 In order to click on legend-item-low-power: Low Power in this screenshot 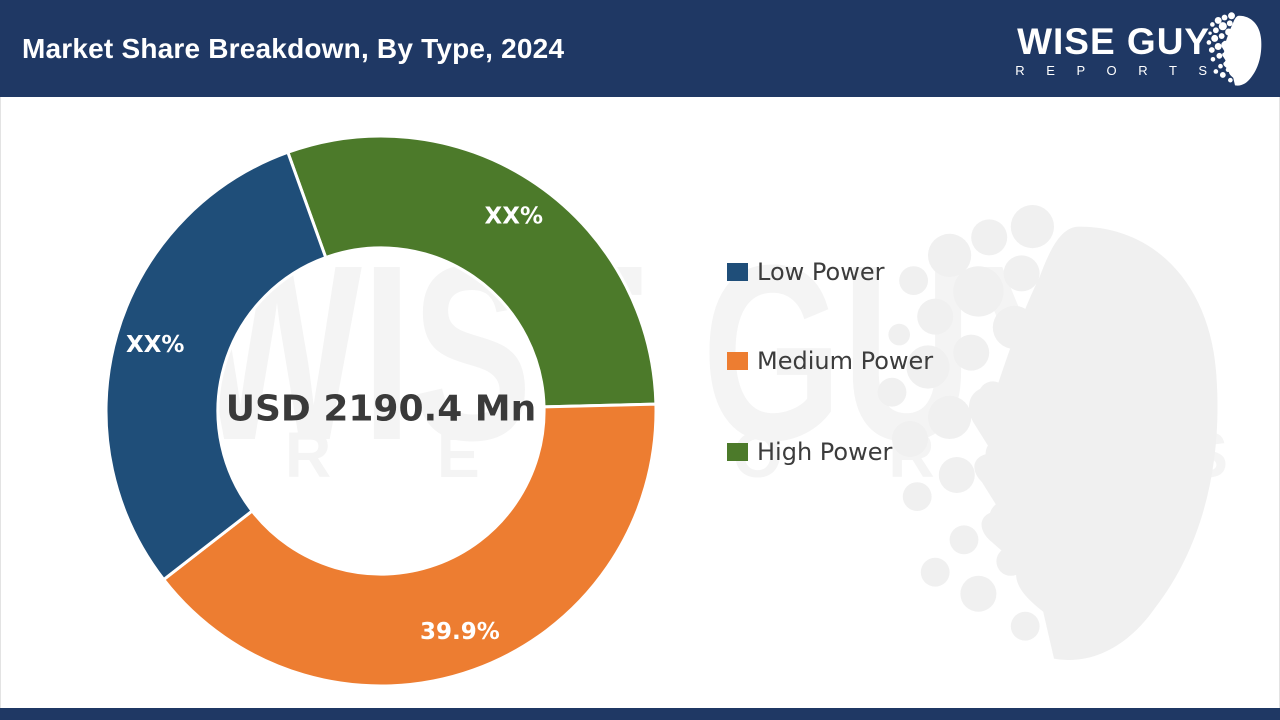, I will do `click(805, 272)`.